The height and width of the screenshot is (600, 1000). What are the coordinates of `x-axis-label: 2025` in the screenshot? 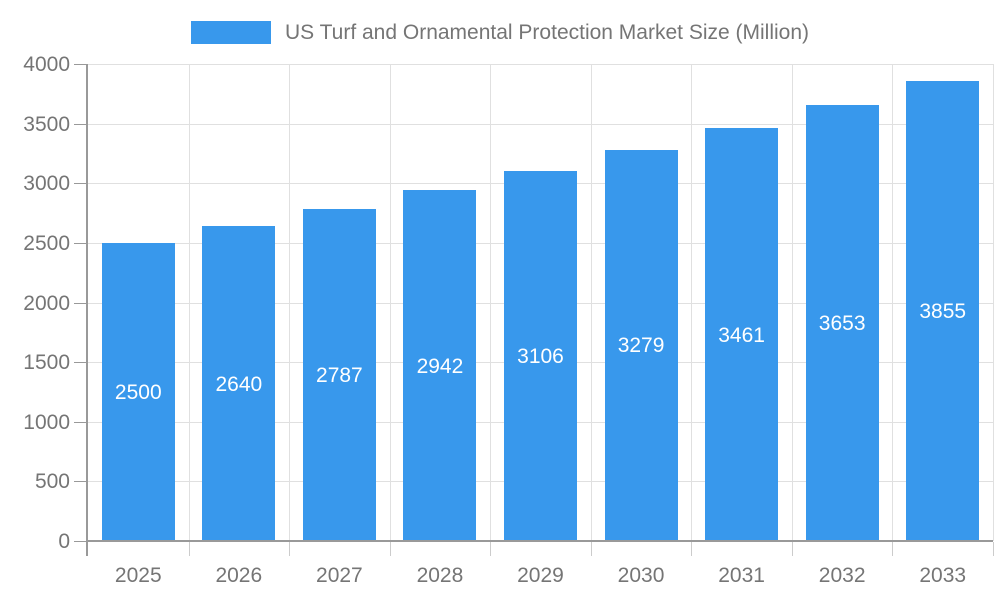 It's located at (138, 575).